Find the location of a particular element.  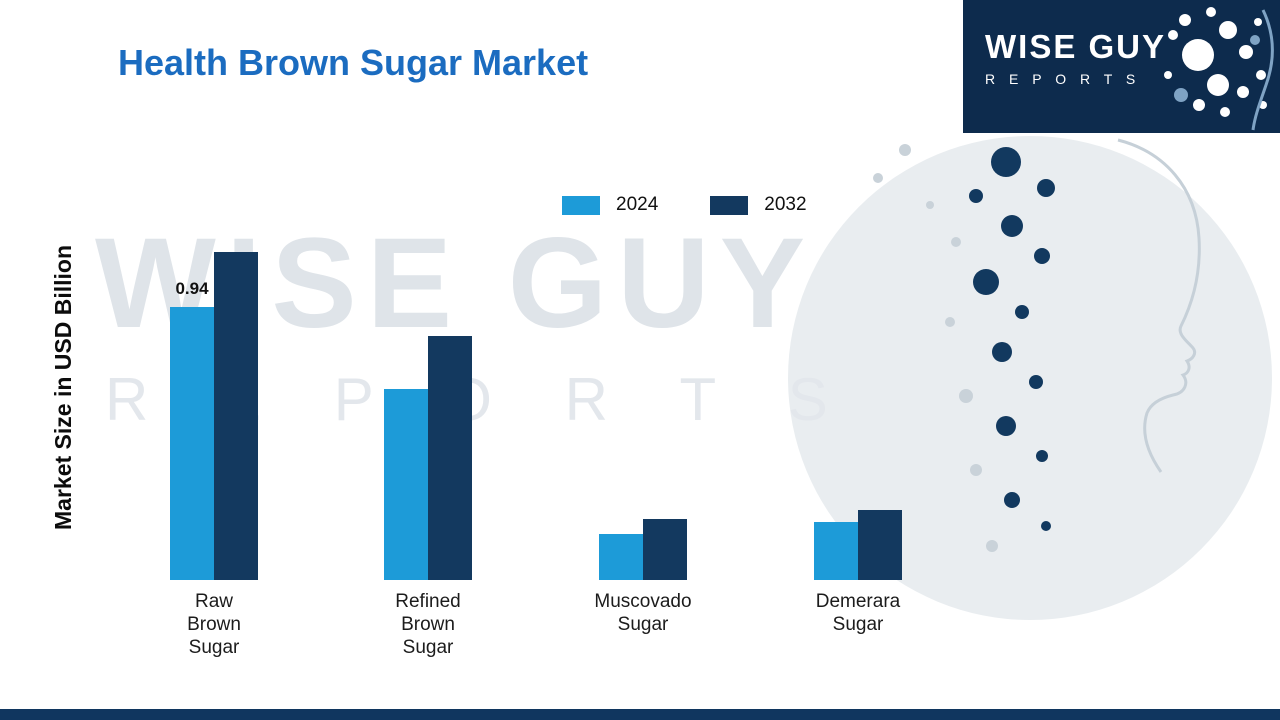

logo-text: WISE GUY R E P O R T S is located at coordinates (1075, 58).